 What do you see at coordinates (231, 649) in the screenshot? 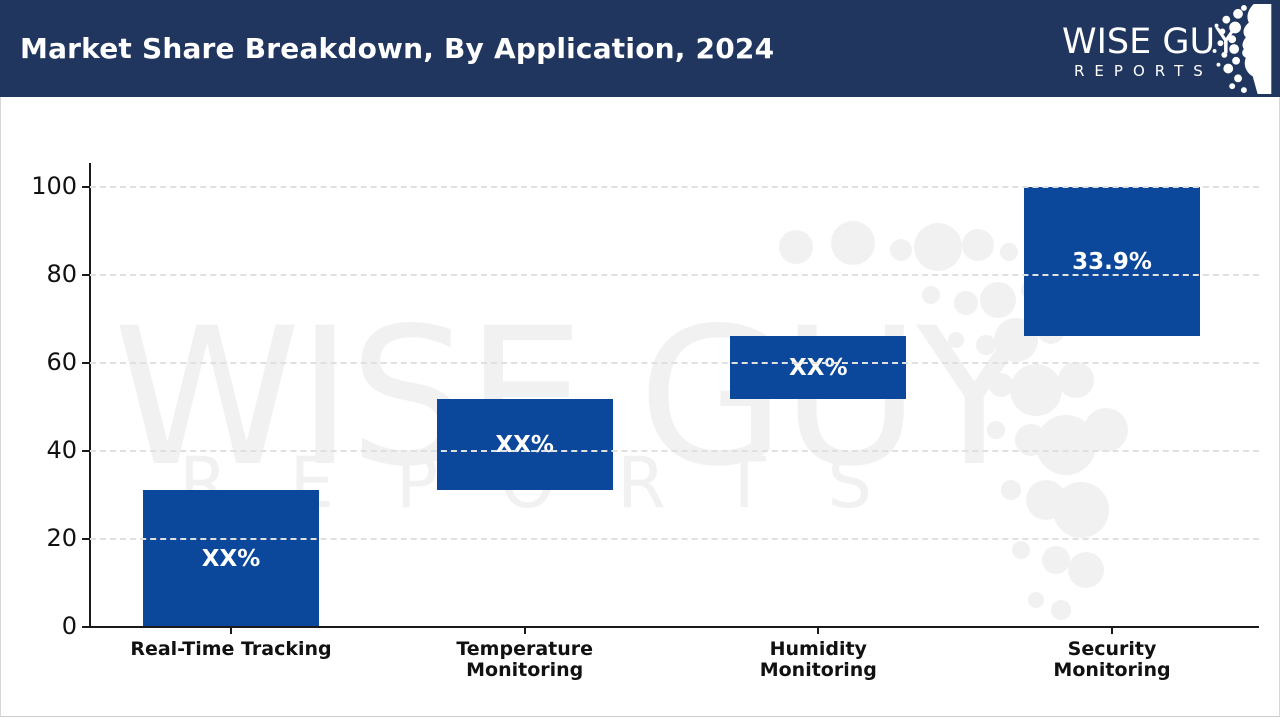
I see `x-category-label: Real-Time Tracking` at bounding box center [231, 649].